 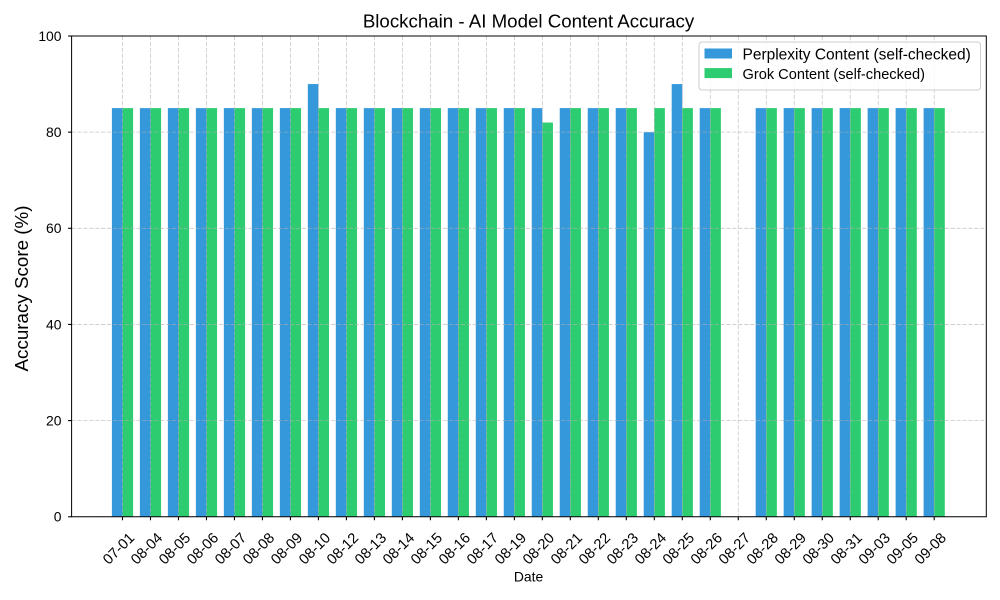 I want to click on svg-text: 60, so click(x=54, y=228).